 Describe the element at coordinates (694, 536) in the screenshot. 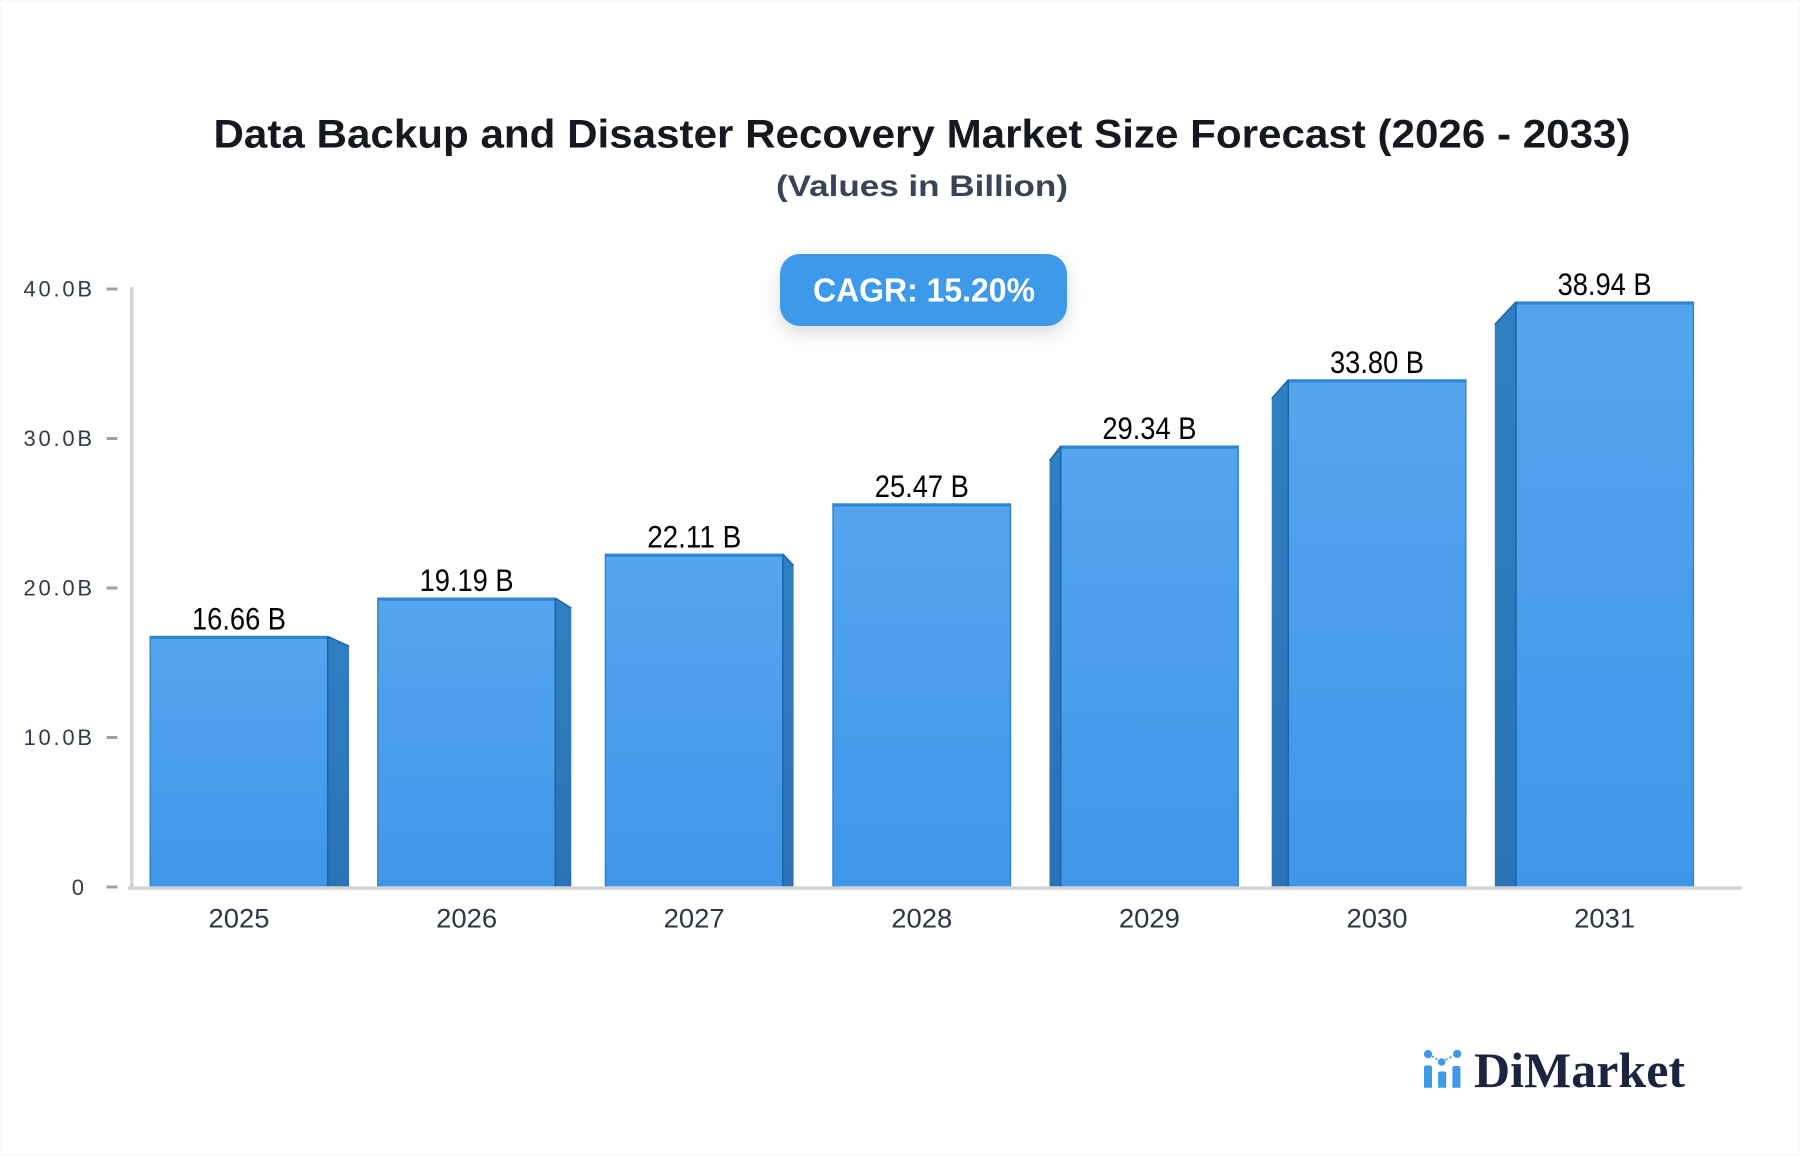

I see `svg-text: 22.11 B` at that location.